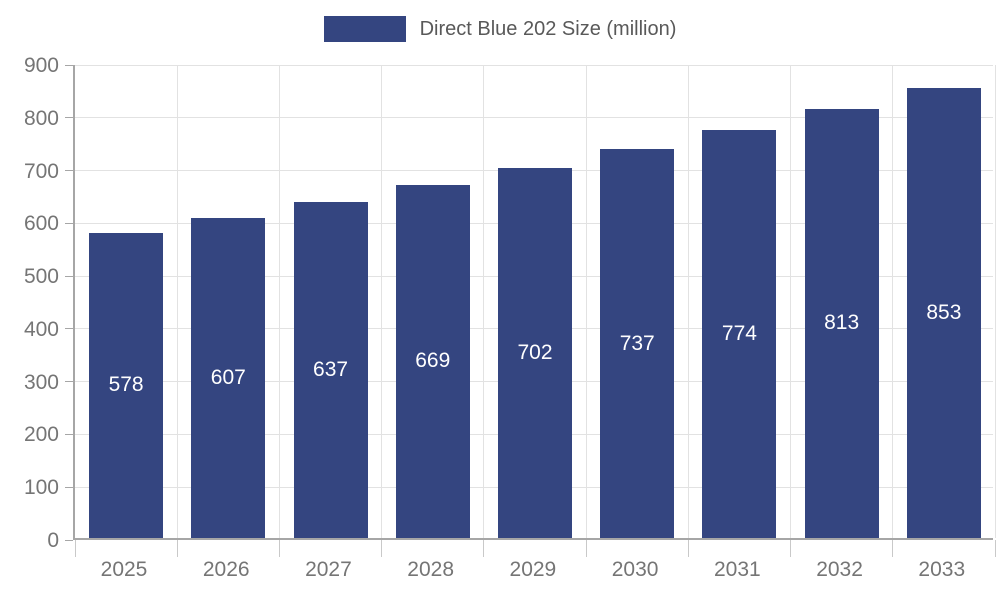 This screenshot has width=1000, height=600. I want to click on bar-2026: 607, so click(228, 377).